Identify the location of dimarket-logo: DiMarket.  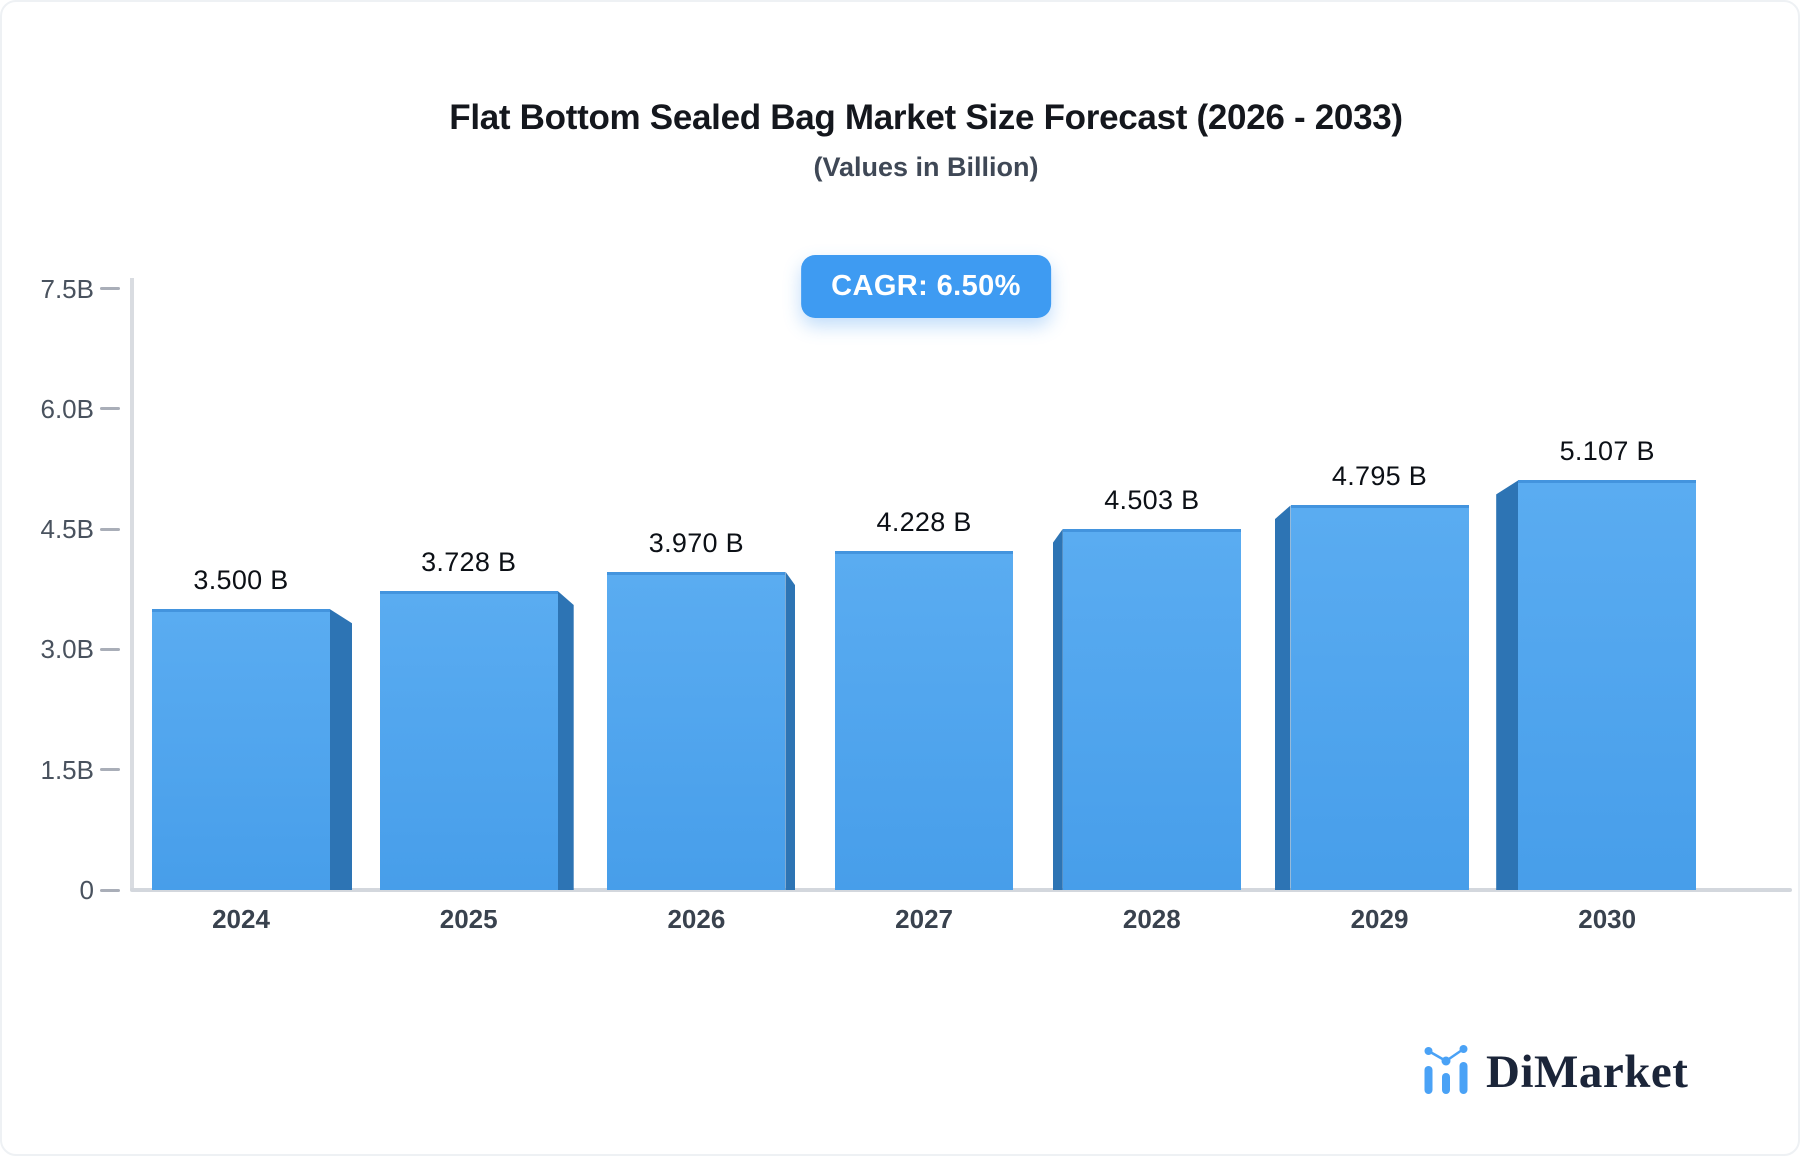
(1554, 1071).